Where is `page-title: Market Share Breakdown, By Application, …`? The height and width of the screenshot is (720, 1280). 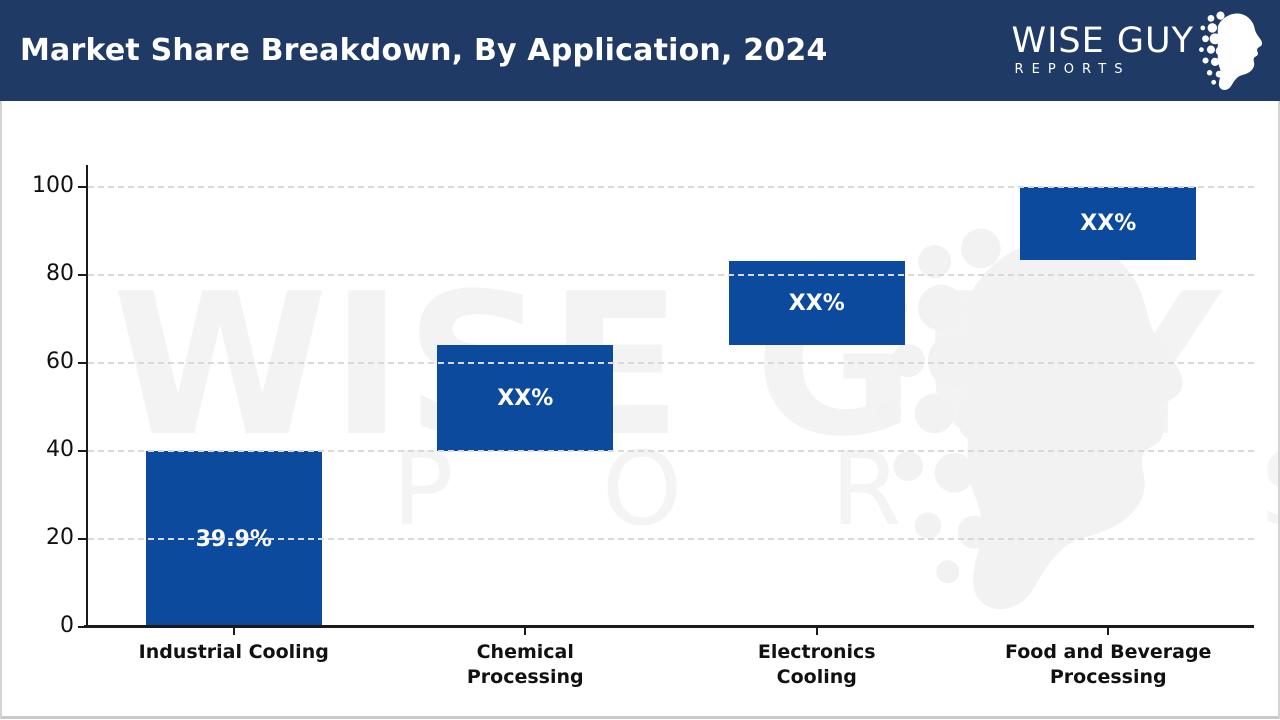
page-title: Market Share Breakdown, By Application, … is located at coordinates (424, 50).